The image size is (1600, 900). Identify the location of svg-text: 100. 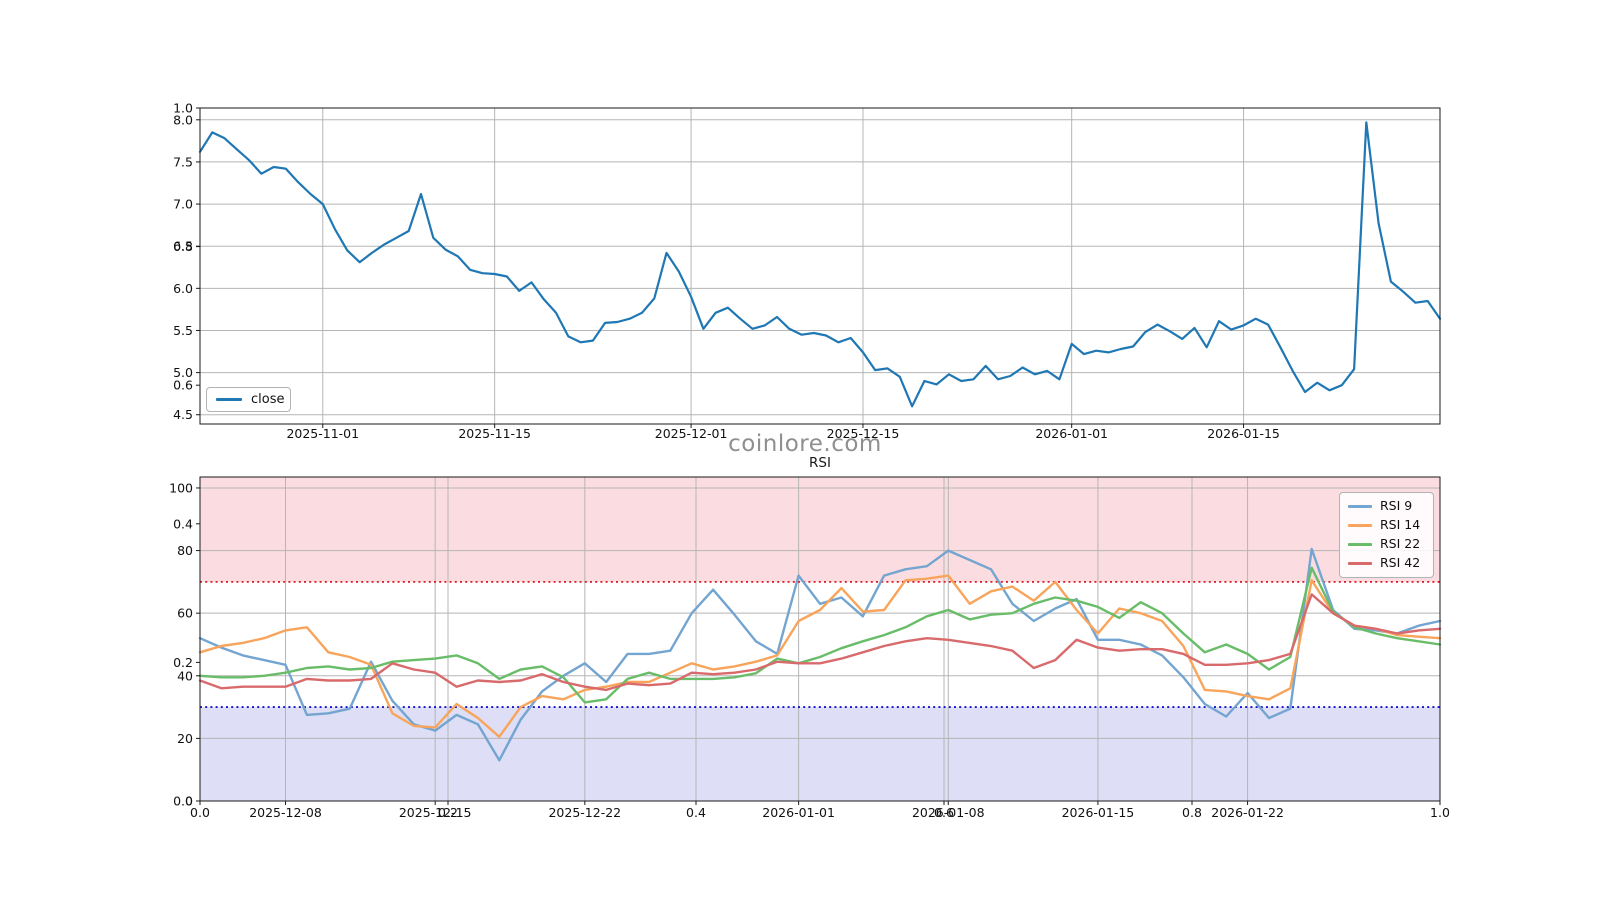
(181, 487).